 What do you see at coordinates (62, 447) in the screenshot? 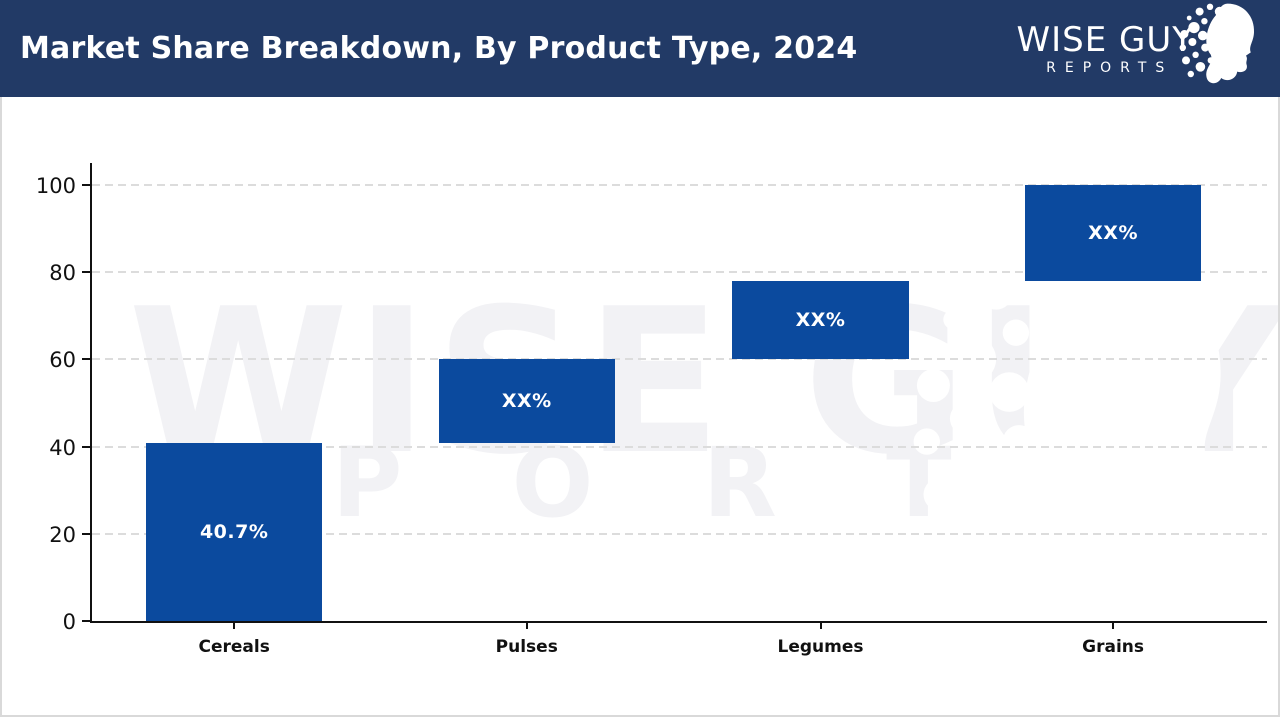
I see `ytick-label: 40` at bounding box center [62, 447].